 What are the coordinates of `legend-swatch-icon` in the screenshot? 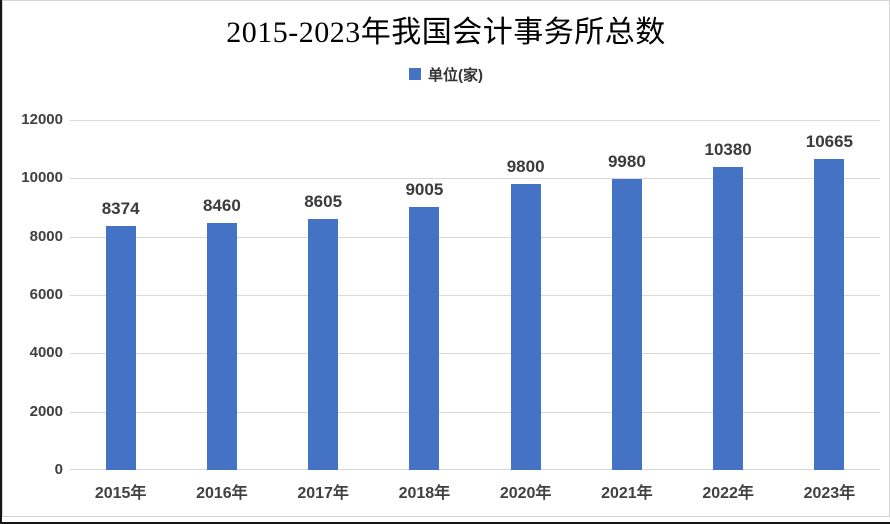 It's located at (415, 74).